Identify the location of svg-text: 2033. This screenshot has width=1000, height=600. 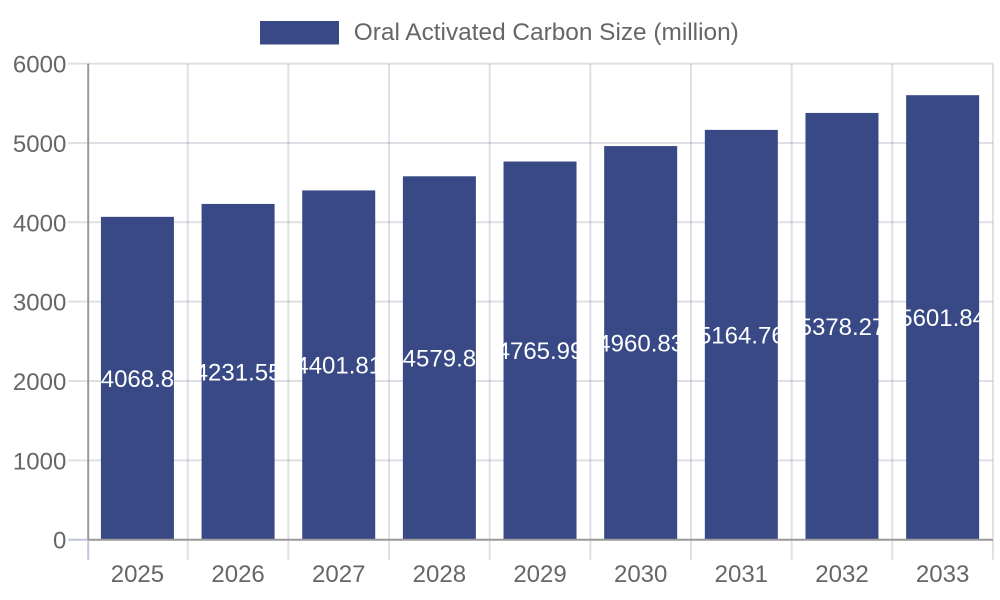
(942, 574).